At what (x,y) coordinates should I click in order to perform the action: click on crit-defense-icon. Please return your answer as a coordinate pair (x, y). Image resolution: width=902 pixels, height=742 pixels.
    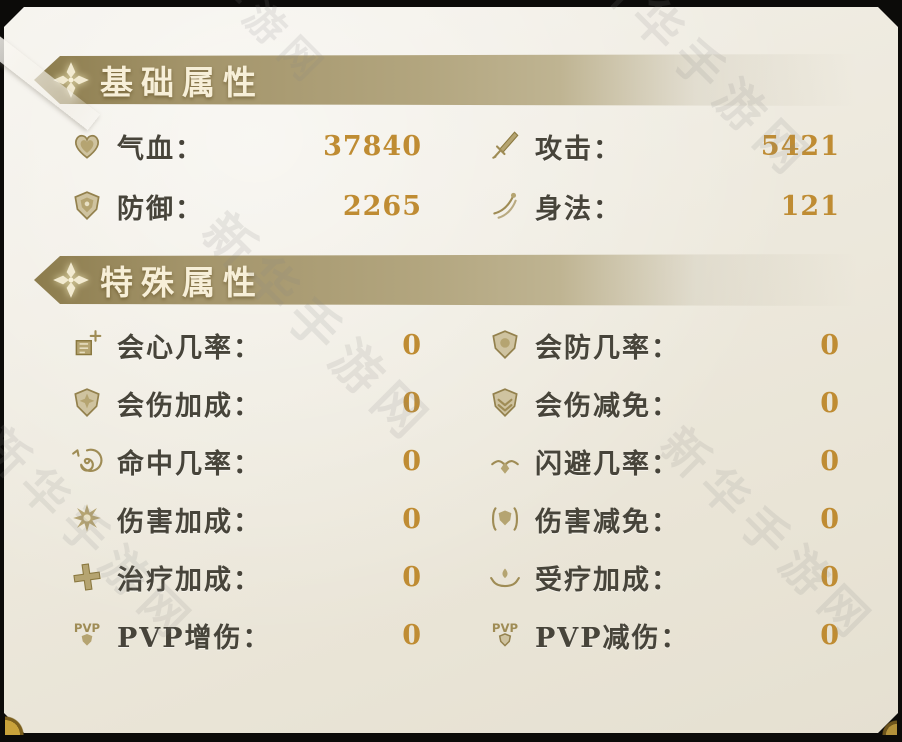
    Looking at the image, I should click on (505, 345).